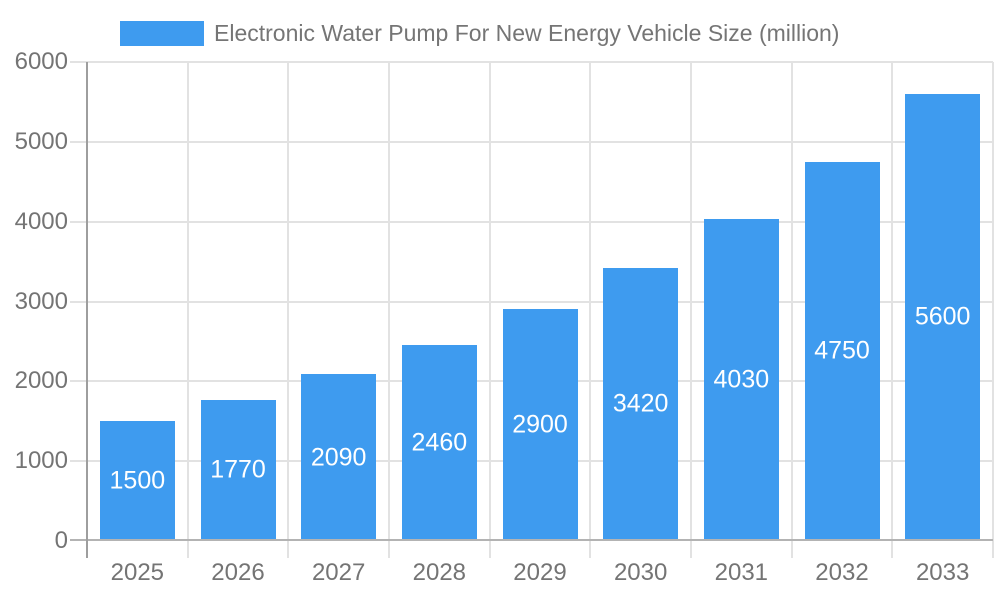  What do you see at coordinates (640, 572) in the screenshot?
I see `x-axis-tick-label: 2030` at bounding box center [640, 572].